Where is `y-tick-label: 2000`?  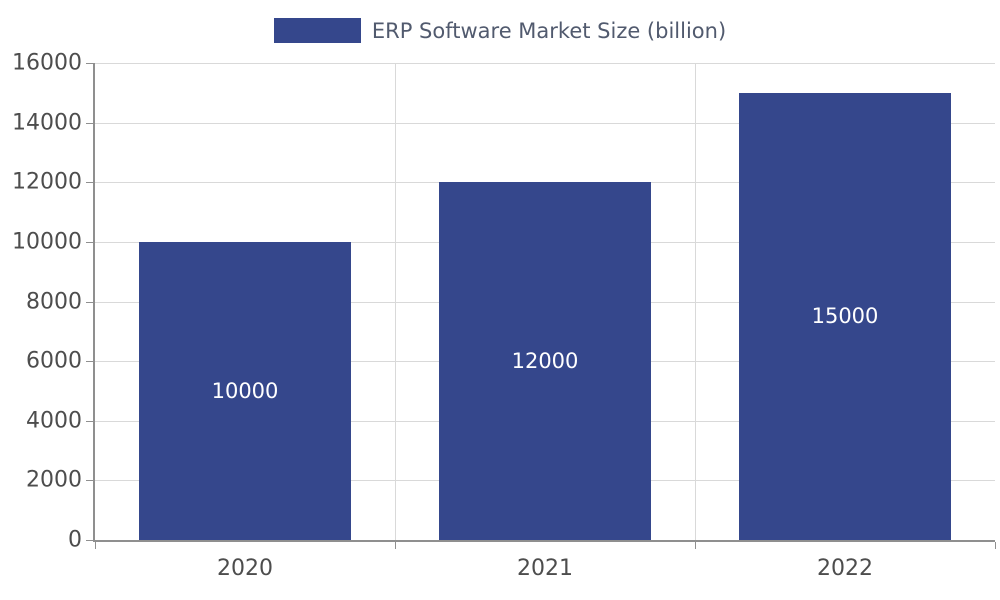 y-tick-label: 2000 is located at coordinates (54, 480).